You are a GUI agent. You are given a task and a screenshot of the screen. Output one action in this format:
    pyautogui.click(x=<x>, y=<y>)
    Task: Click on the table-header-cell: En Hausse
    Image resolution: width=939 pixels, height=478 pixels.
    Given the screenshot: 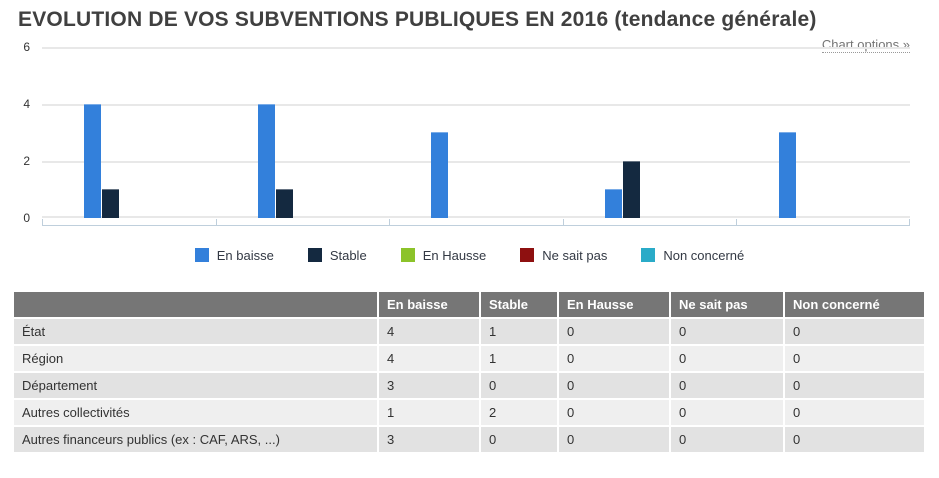 What is the action you would take?
    pyautogui.click(x=614, y=305)
    